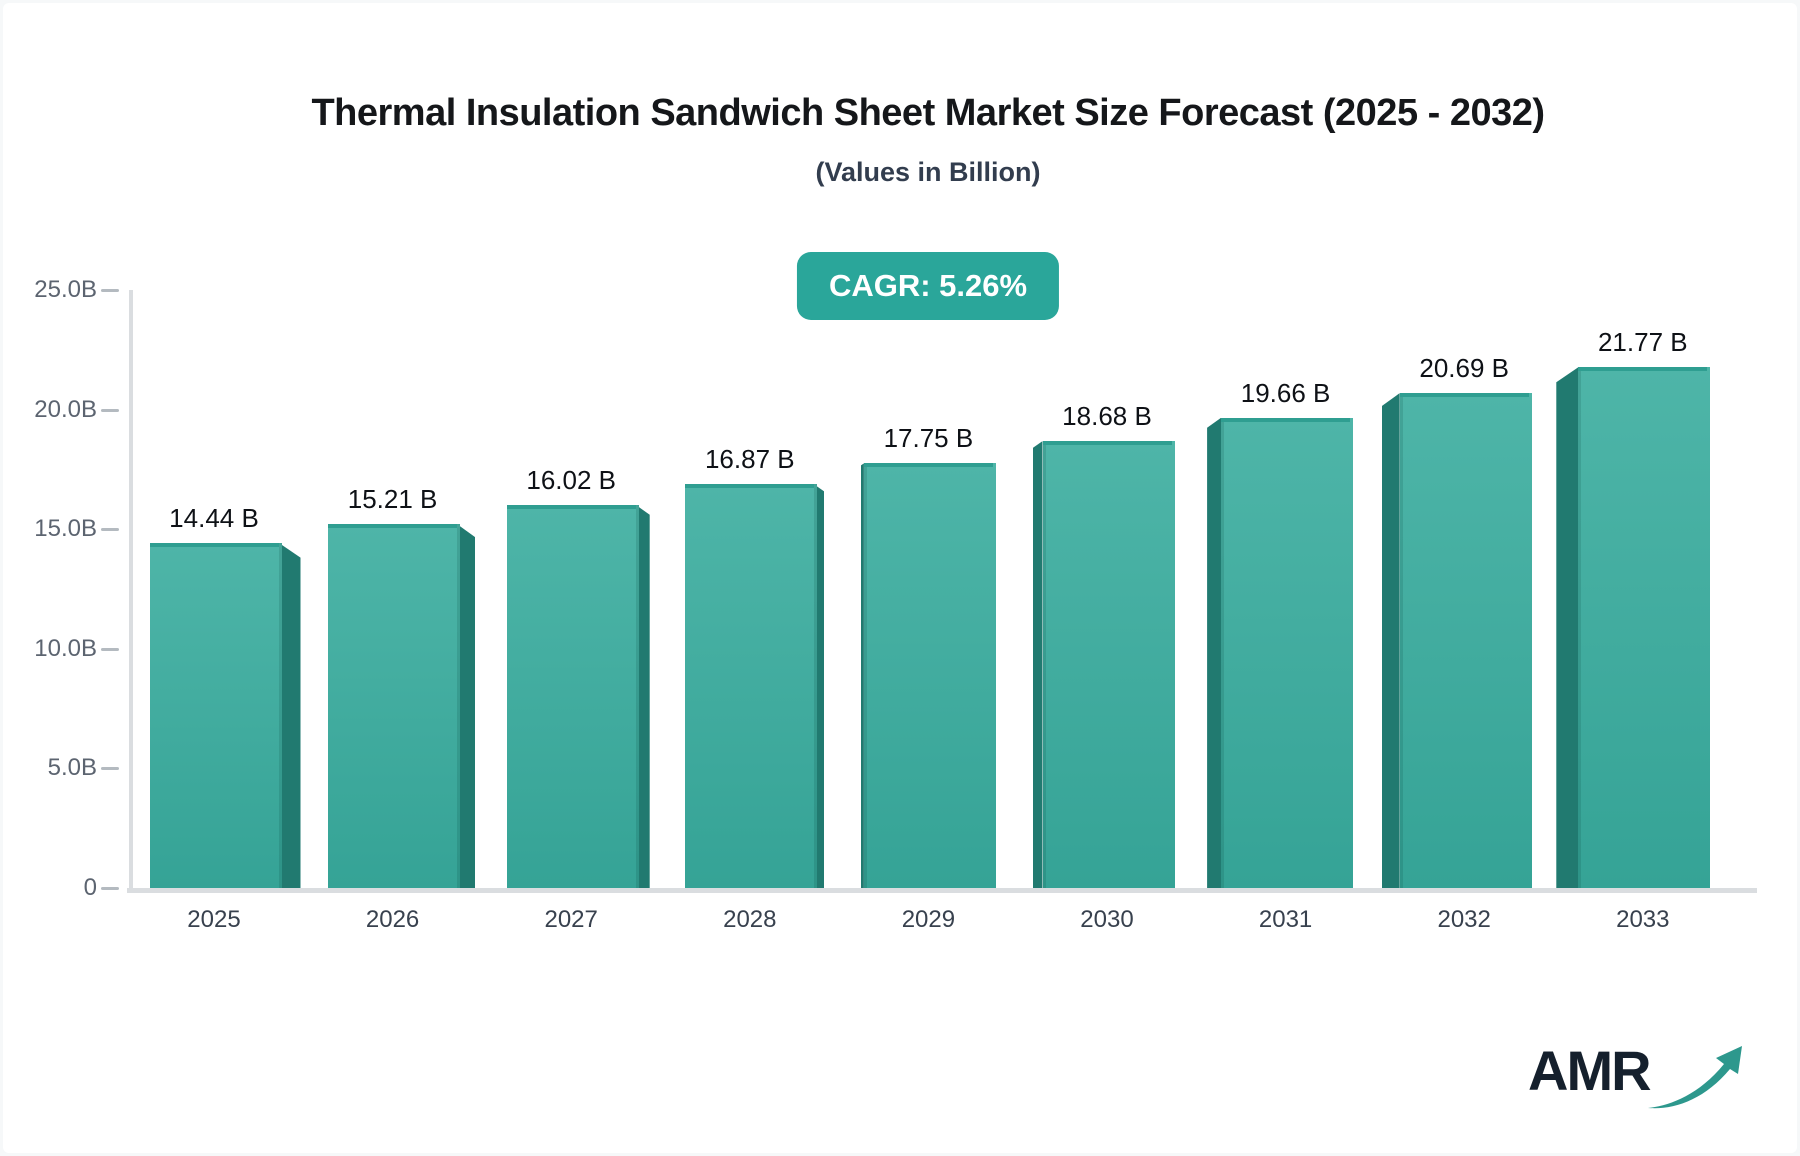 The height and width of the screenshot is (1156, 1800). What do you see at coordinates (65, 409) in the screenshot?
I see `y-axis-tick-label: 20.0B` at bounding box center [65, 409].